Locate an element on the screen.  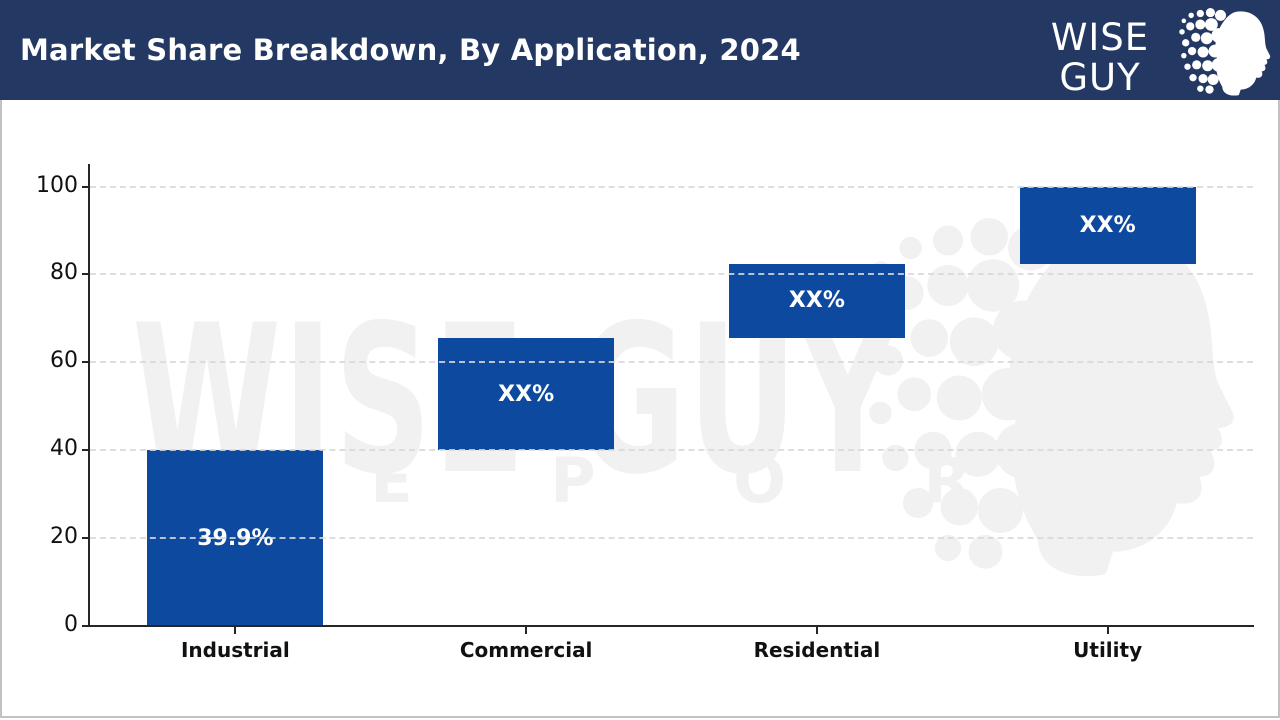
watermark-head-icon is located at coordinates (1047, 397).